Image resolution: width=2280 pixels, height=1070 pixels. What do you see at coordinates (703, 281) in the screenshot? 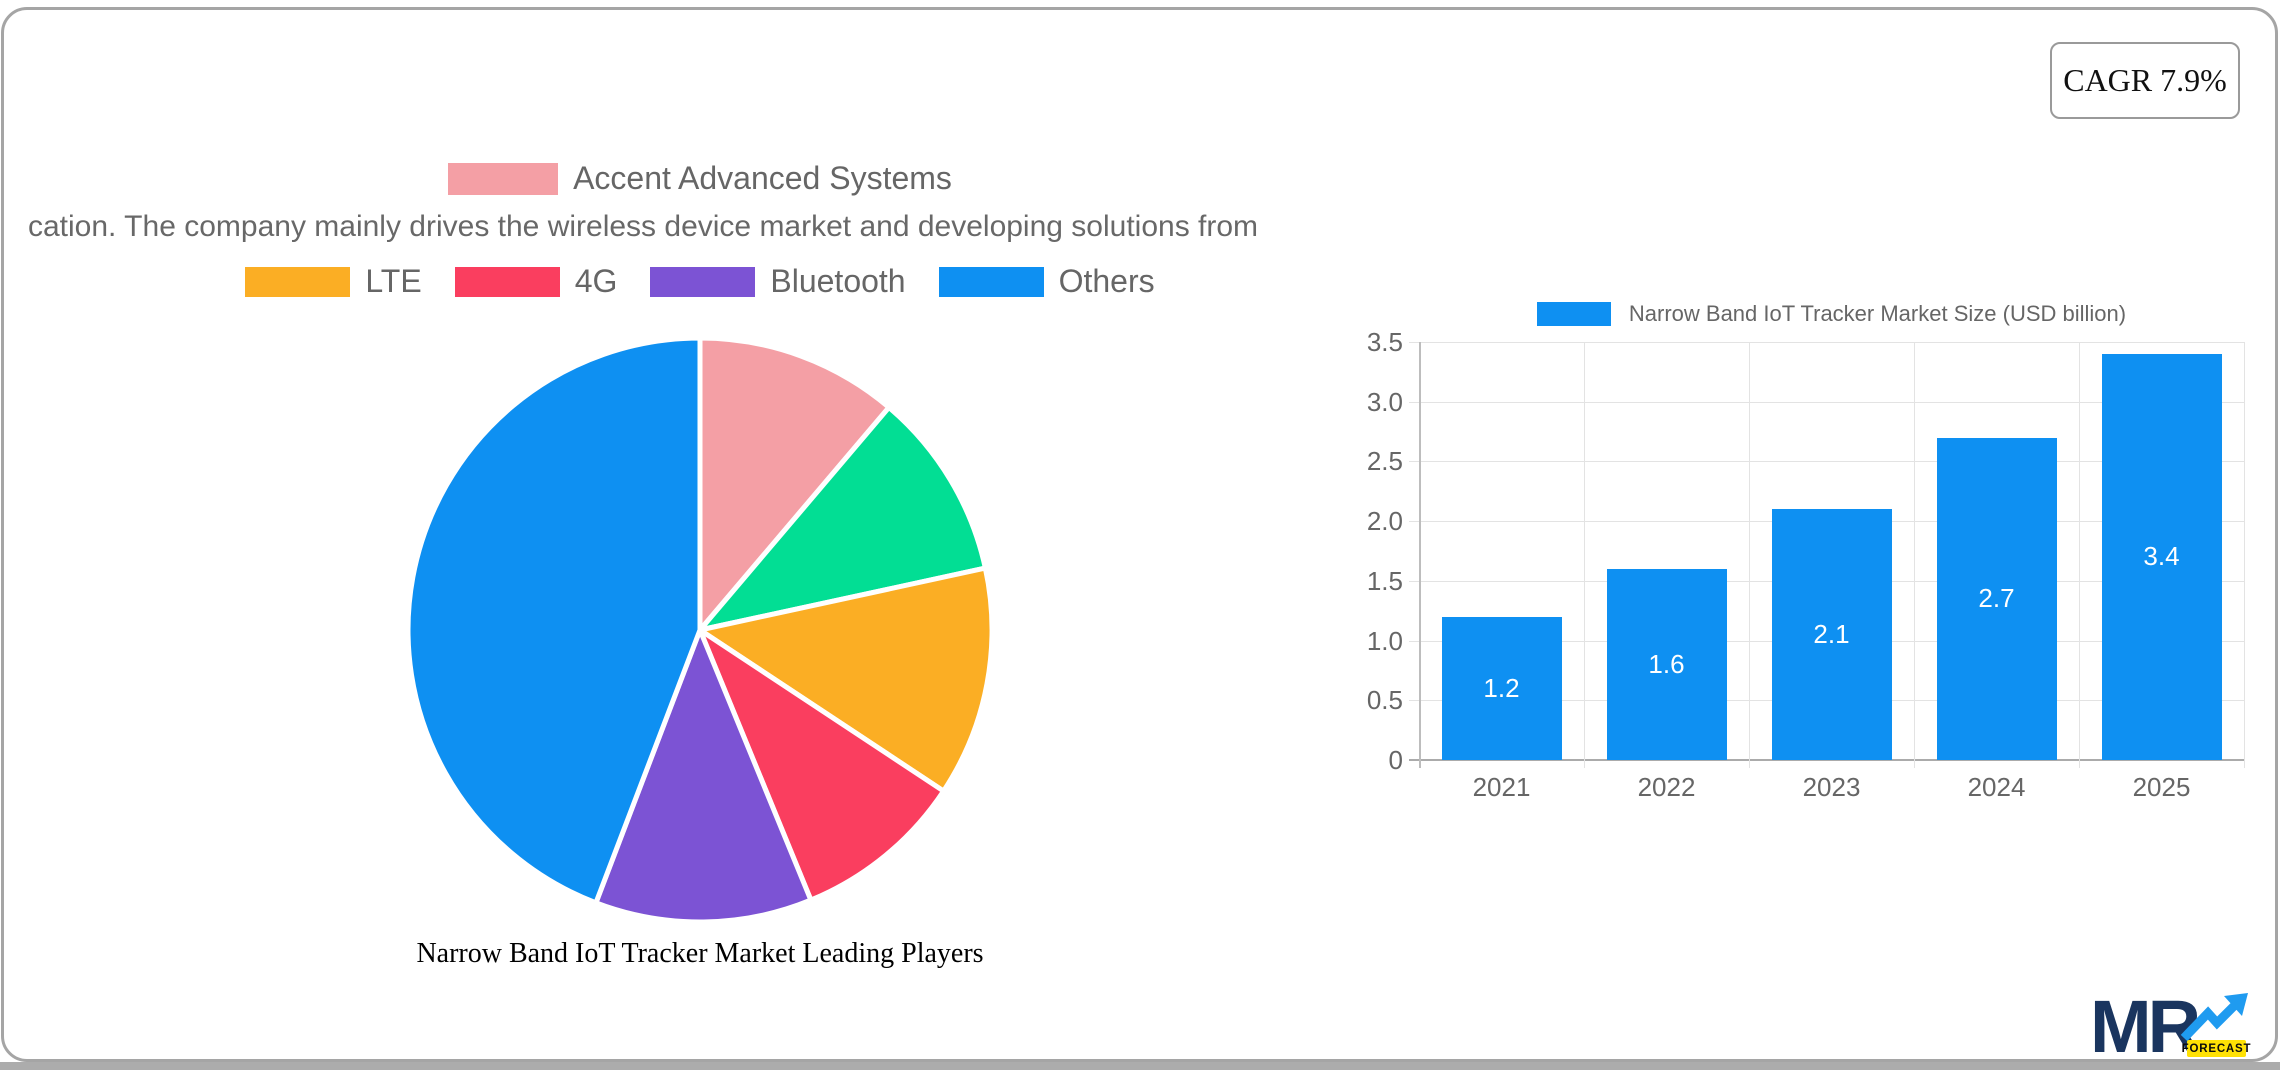
I see `legend-swatch-bluetooth` at bounding box center [703, 281].